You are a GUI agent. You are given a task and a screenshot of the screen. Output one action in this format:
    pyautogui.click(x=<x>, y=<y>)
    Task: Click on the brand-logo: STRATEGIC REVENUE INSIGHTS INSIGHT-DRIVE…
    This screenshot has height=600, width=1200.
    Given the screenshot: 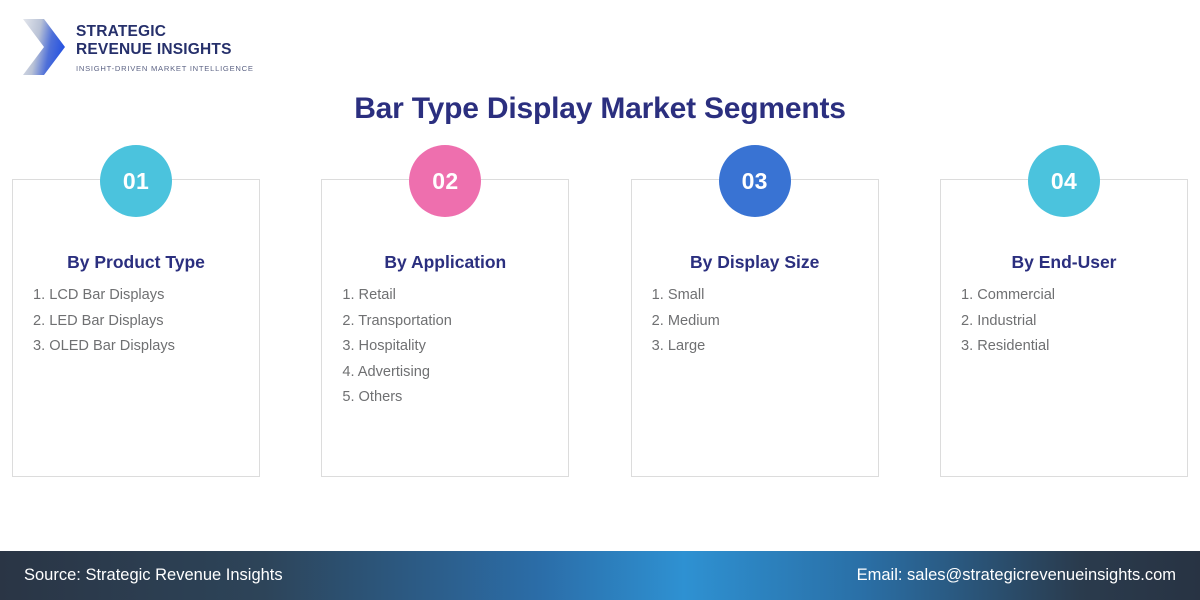 What is the action you would take?
    pyautogui.click(x=138, y=47)
    